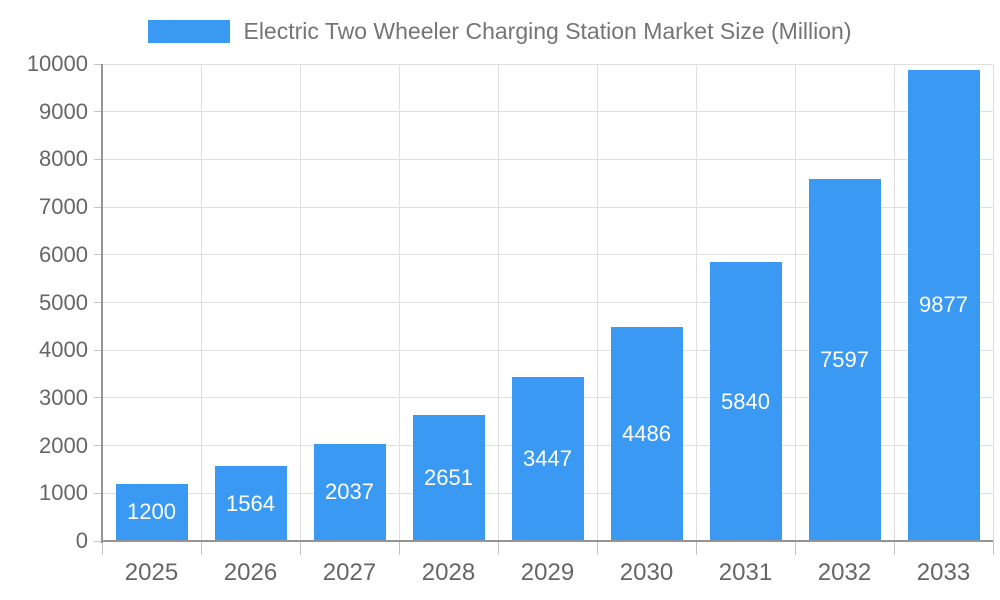 The height and width of the screenshot is (600, 1000). I want to click on bar-value-label: 2037, so click(349, 492).